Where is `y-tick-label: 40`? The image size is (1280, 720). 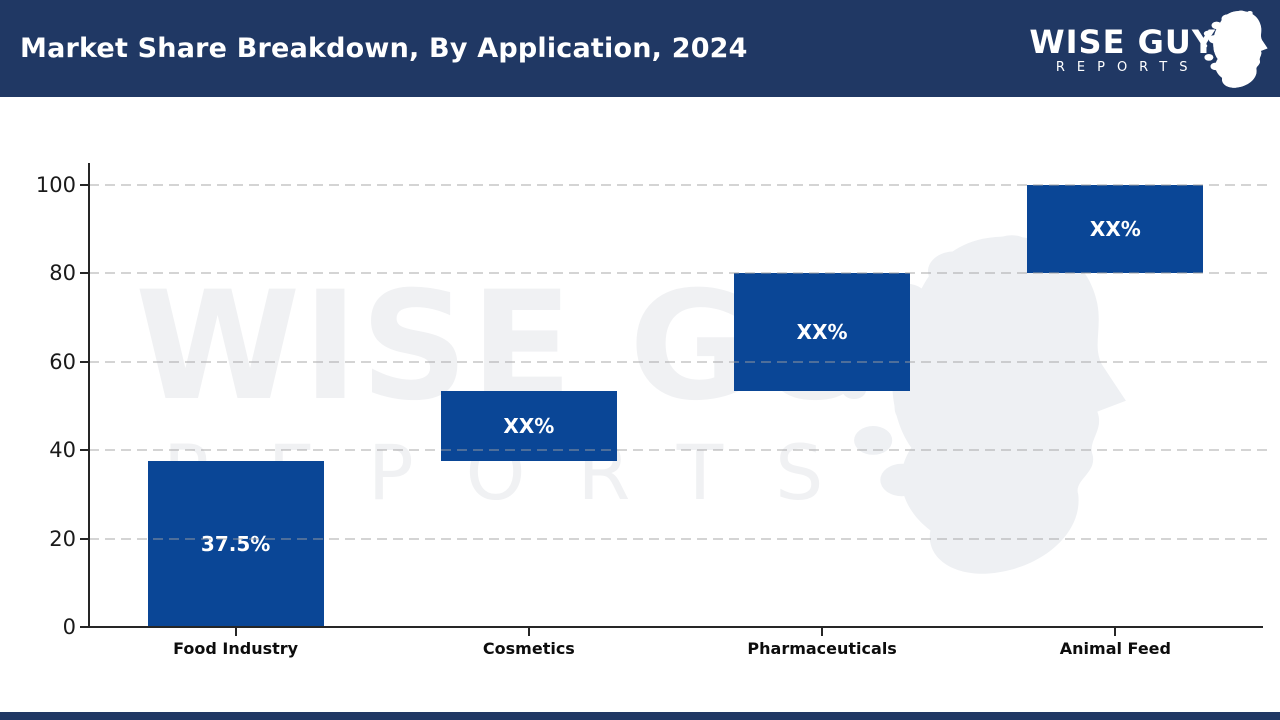 y-tick-label: 40 is located at coordinates (62, 450).